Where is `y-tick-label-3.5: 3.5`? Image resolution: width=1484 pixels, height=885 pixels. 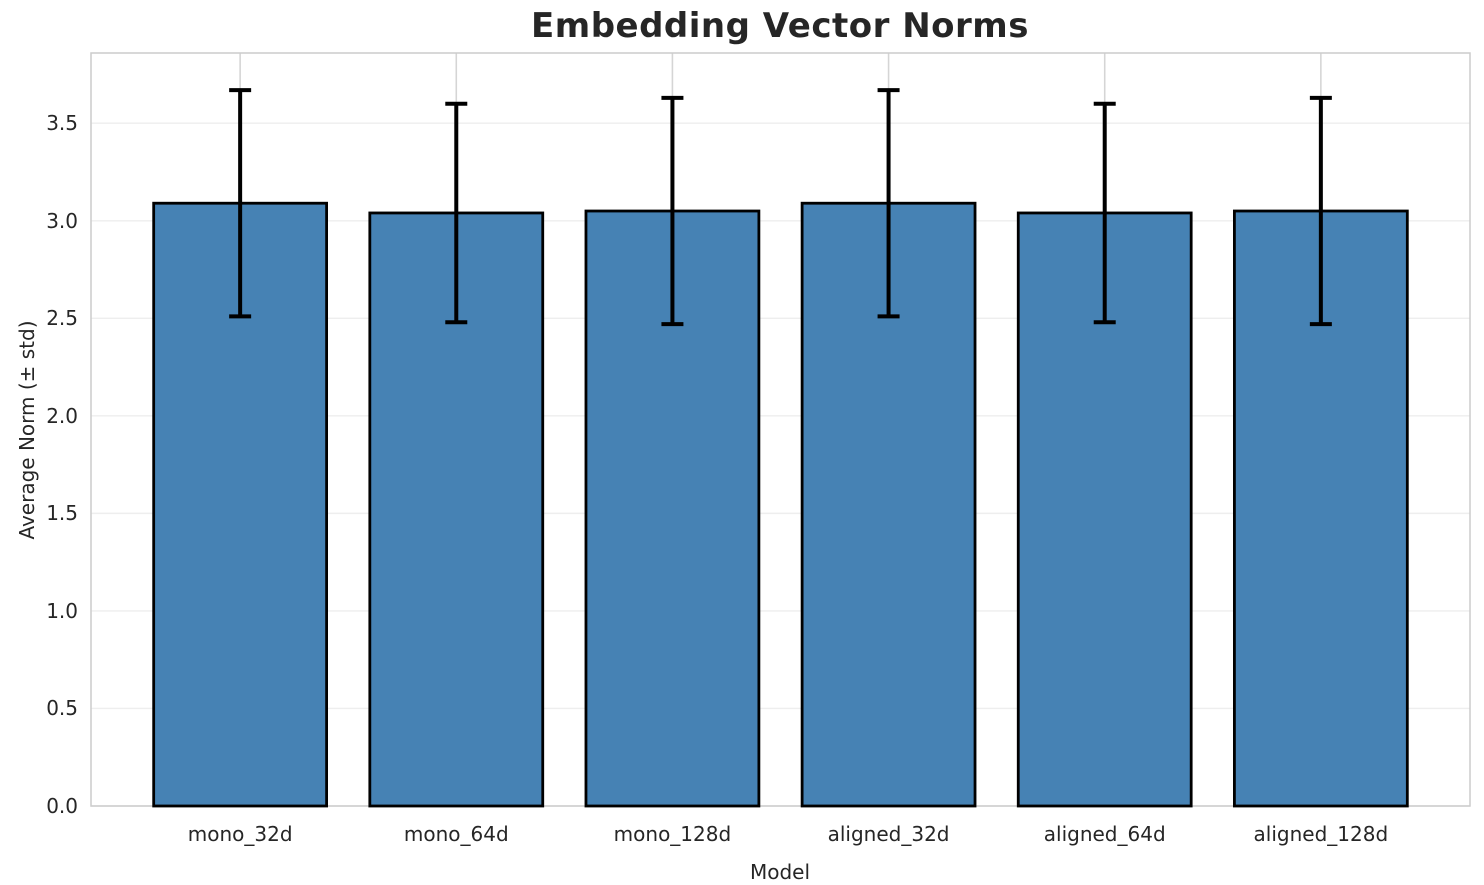
y-tick-label-3.5: 3.5 is located at coordinates (62, 123).